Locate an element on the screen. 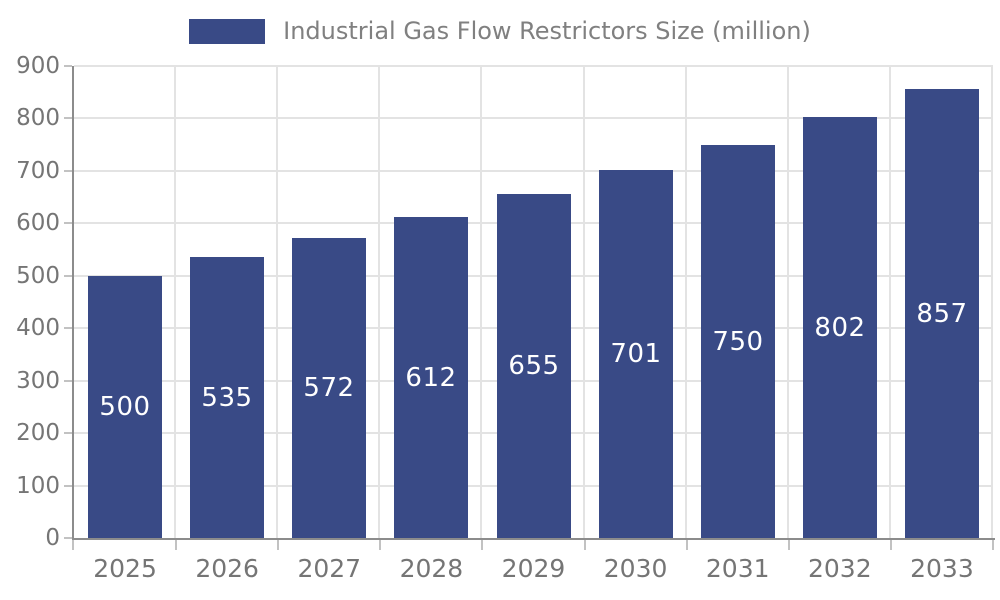 This screenshot has height=600, width=1000. bar: 500 is located at coordinates (125, 407).